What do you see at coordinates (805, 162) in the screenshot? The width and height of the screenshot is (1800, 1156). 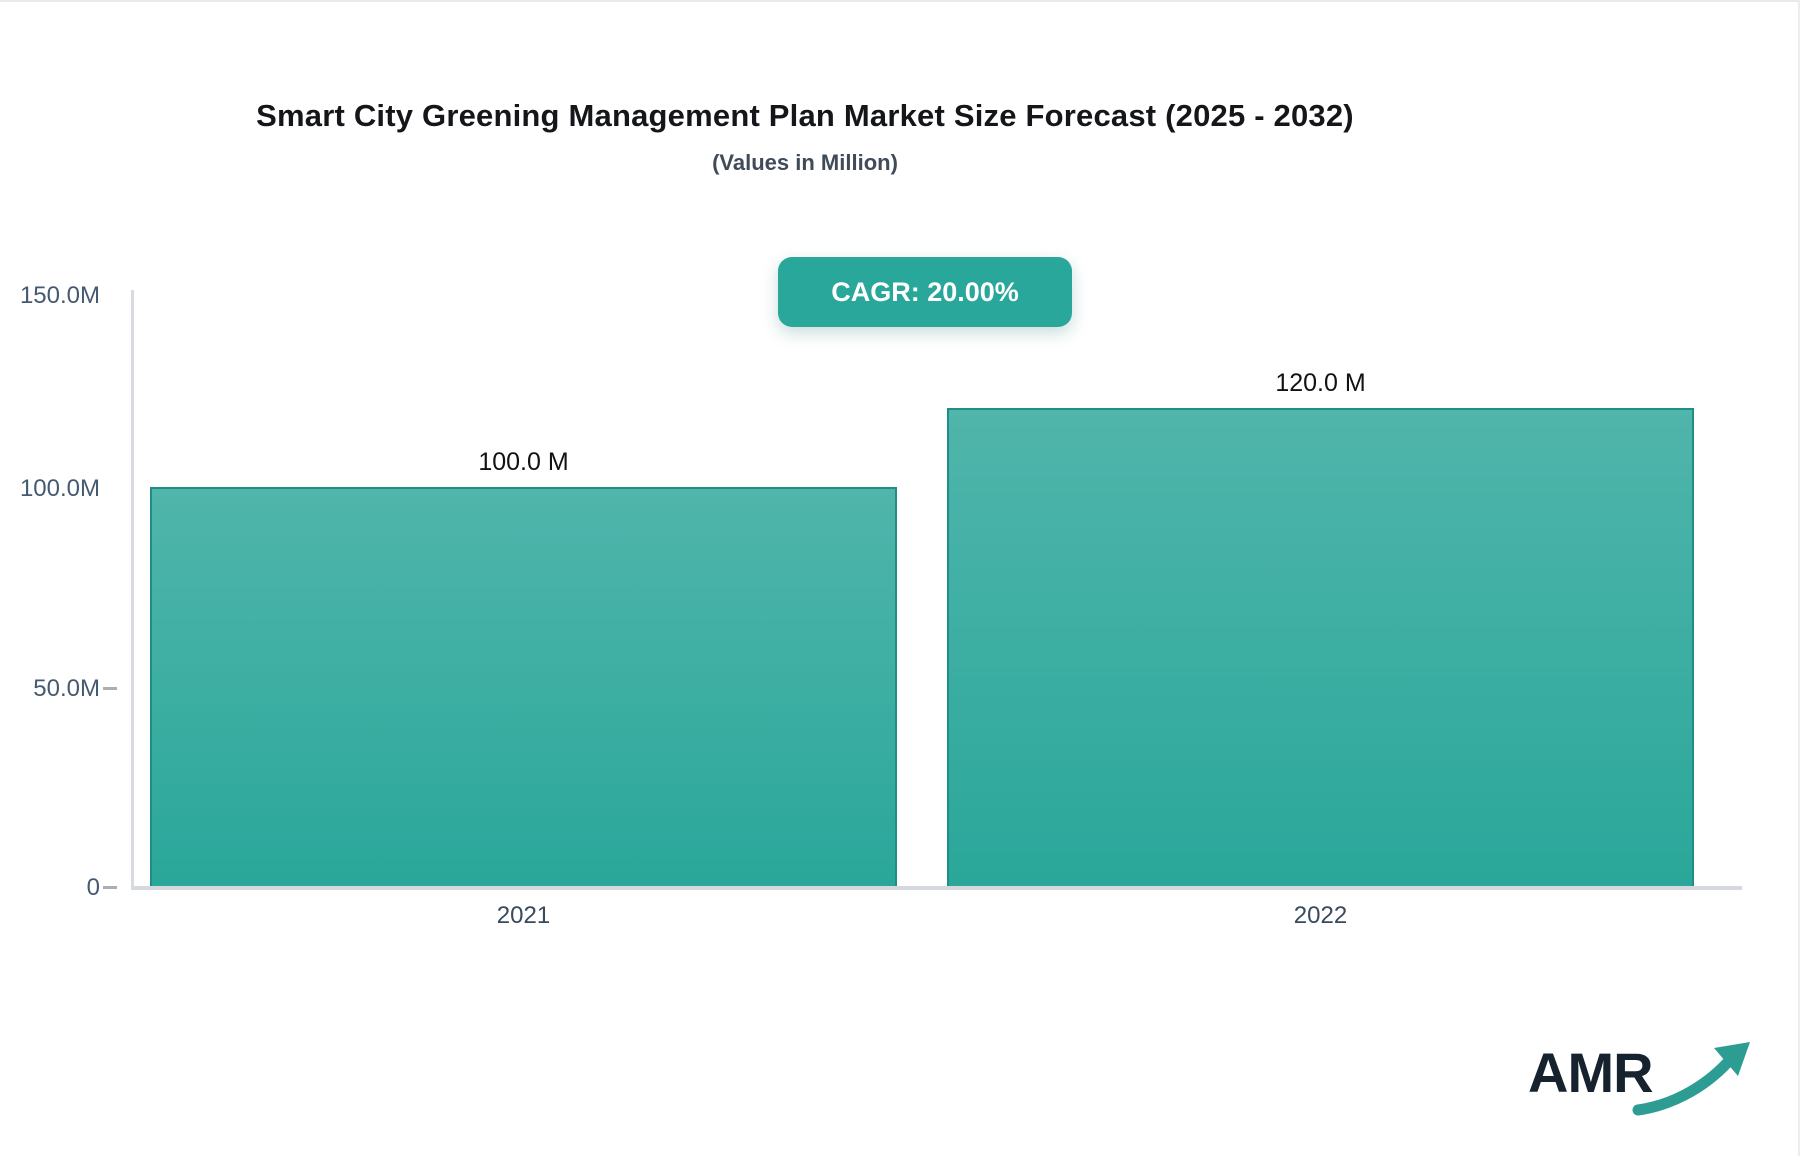 I see `chart-subtitle: (Values in Million)` at bounding box center [805, 162].